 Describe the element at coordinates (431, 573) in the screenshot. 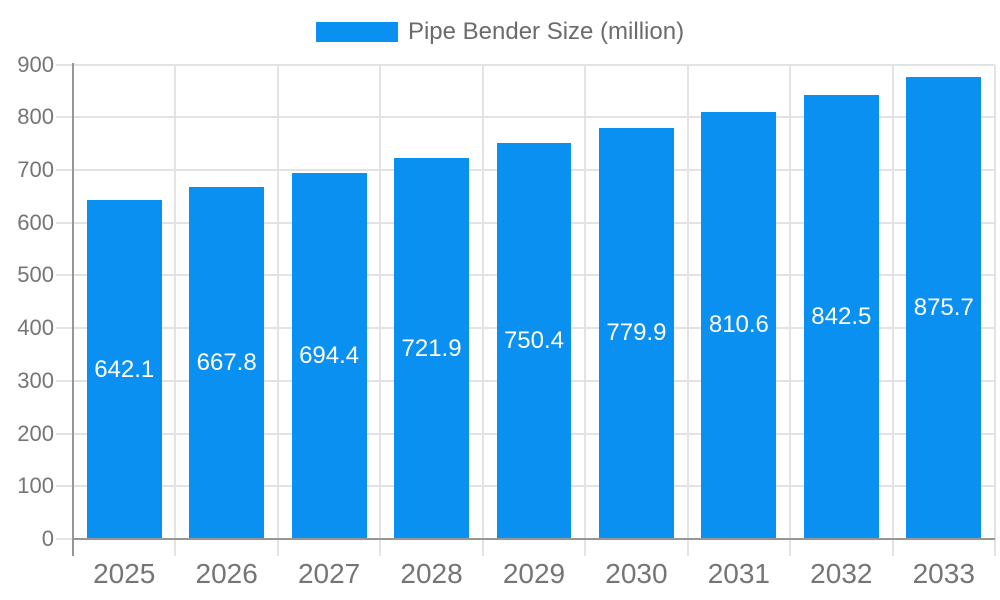

I see `x-axis-tick-label: 2028` at that location.